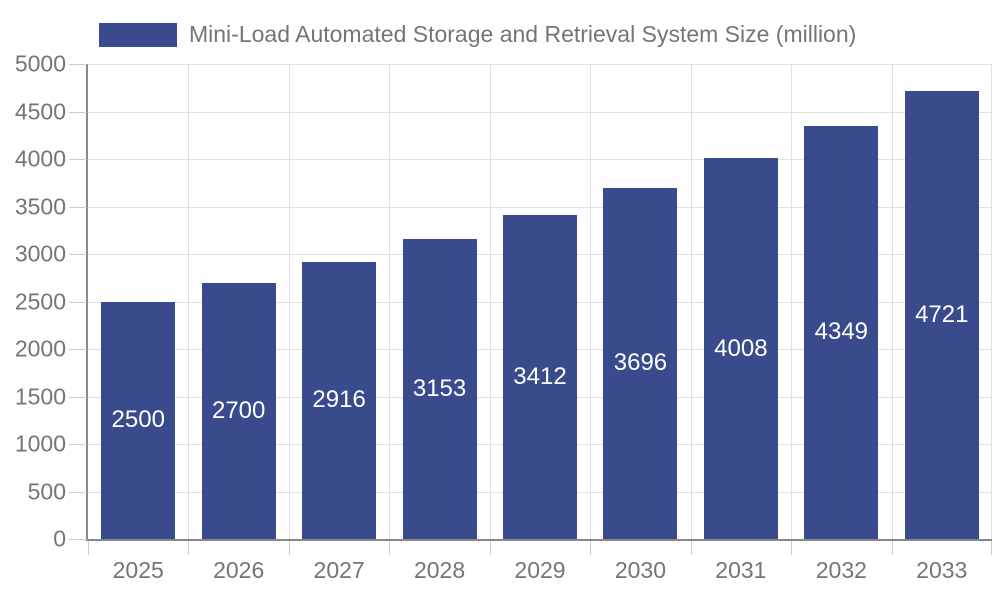 The width and height of the screenshot is (1000, 600). I want to click on bar: 3696, so click(640, 363).